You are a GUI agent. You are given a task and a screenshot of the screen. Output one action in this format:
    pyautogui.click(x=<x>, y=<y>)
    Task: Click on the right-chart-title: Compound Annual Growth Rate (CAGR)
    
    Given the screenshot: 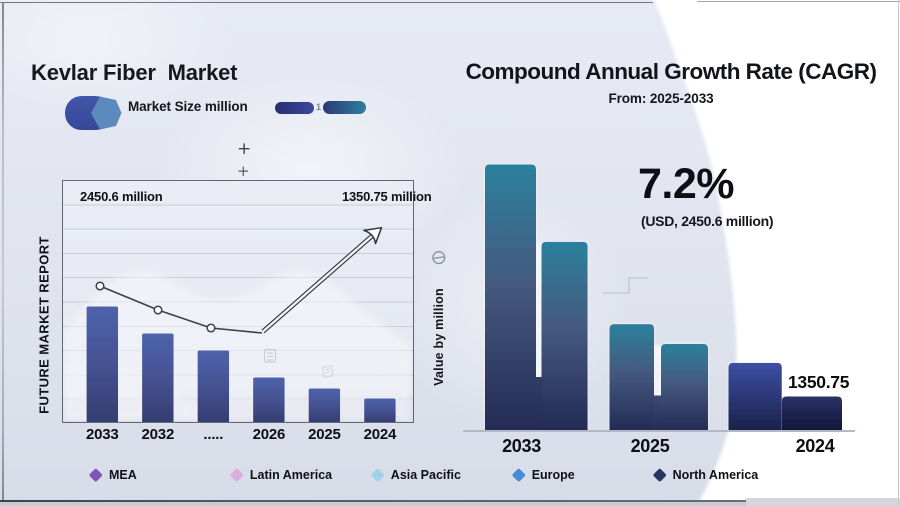 What is the action you would take?
    pyautogui.click(x=671, y=71)
    